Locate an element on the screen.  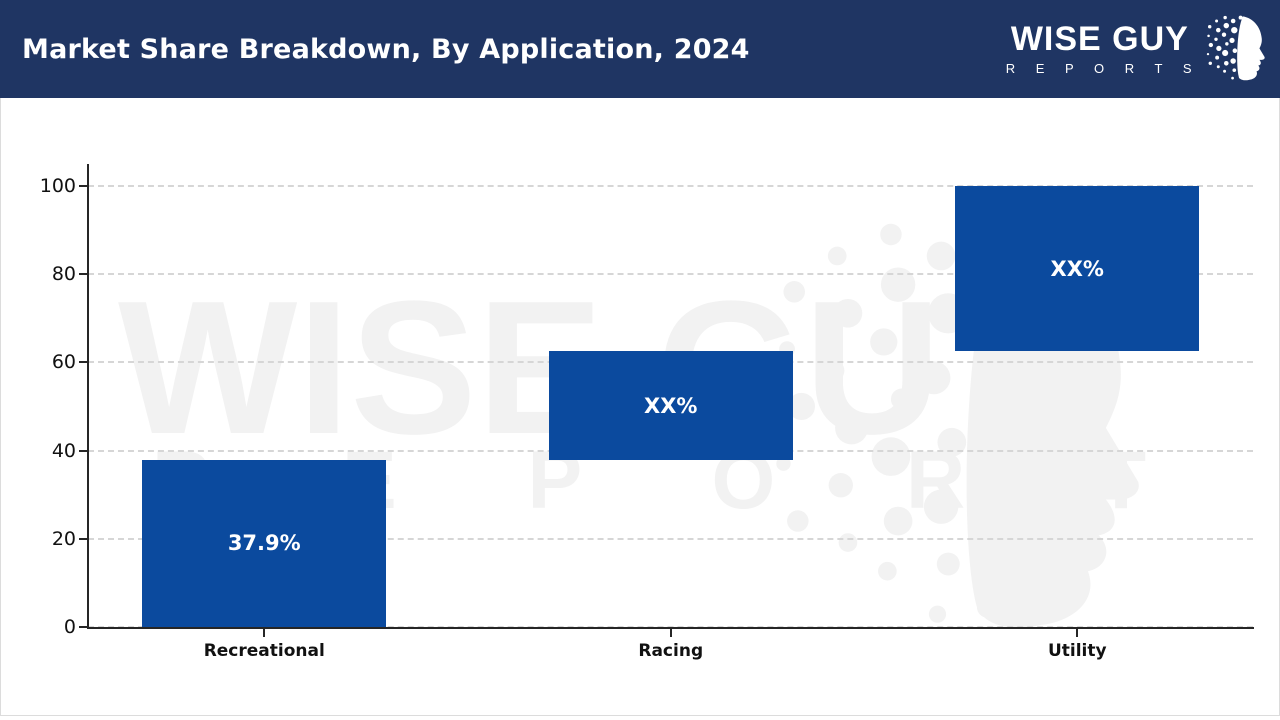
logo-wordmark: WISE GUY is located at coordinates (1099, 39).